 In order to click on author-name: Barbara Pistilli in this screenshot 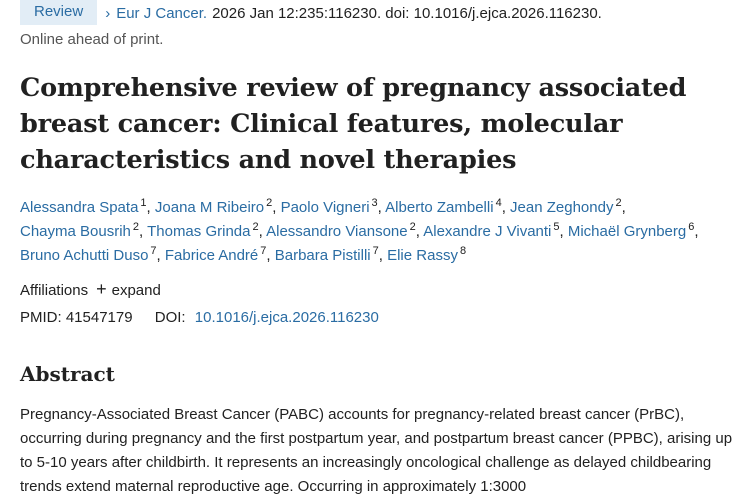, I will do `click(322, 255)`.